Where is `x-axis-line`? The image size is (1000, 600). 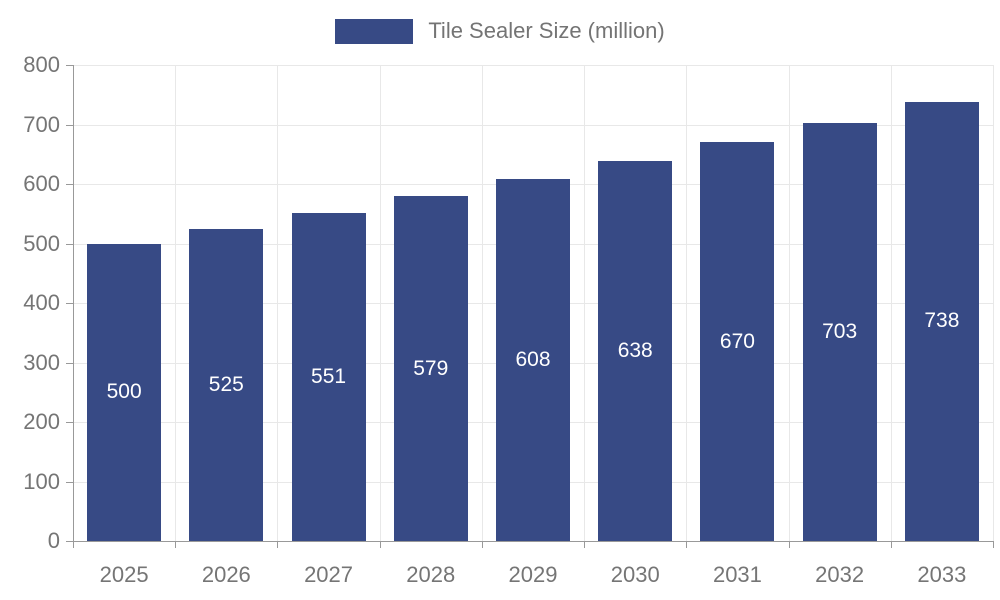
x-axis-line is located at coordinates (533, 541).